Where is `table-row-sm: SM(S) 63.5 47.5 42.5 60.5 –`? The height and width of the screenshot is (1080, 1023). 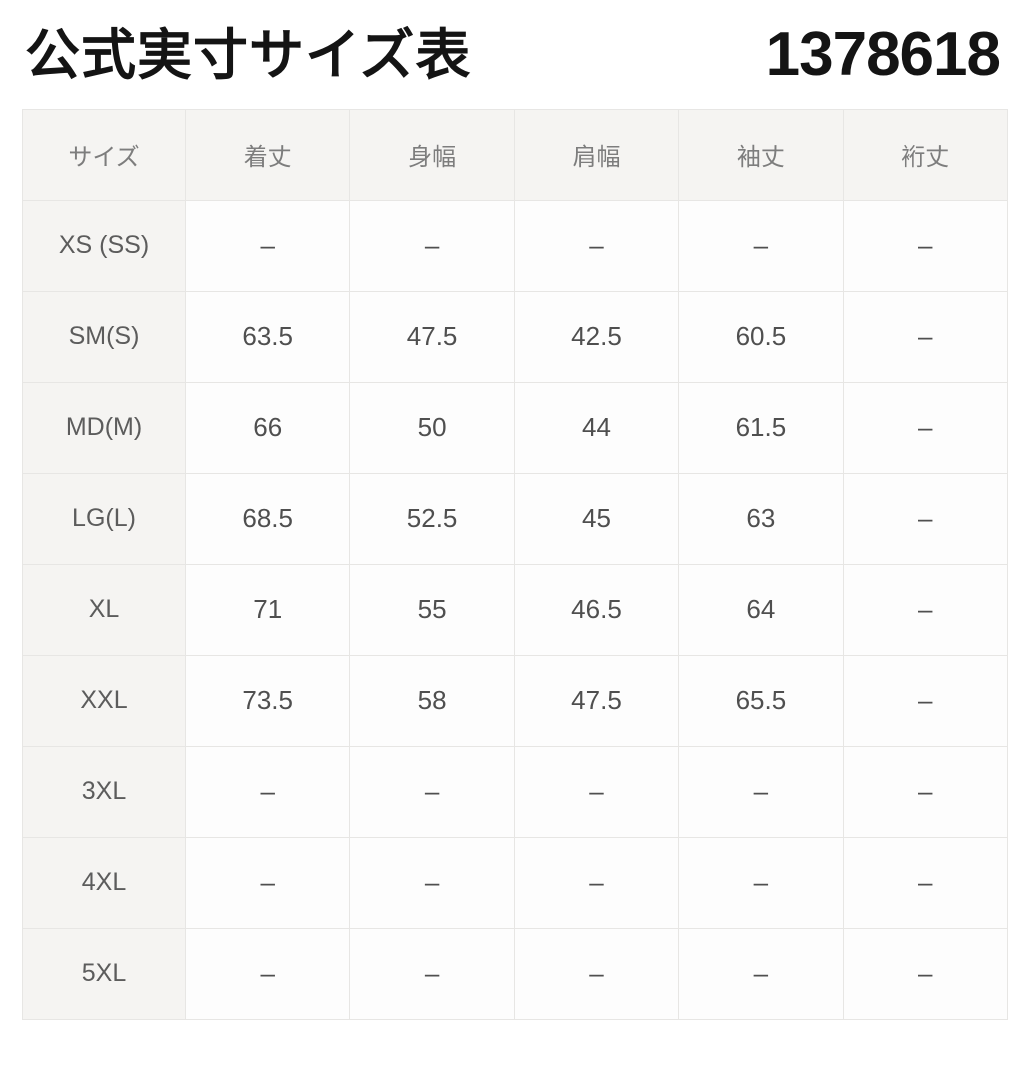
table-row-sm: SM(S) 63.5 47.5 42.5 60.5 – is located at coordinates (515, 336).